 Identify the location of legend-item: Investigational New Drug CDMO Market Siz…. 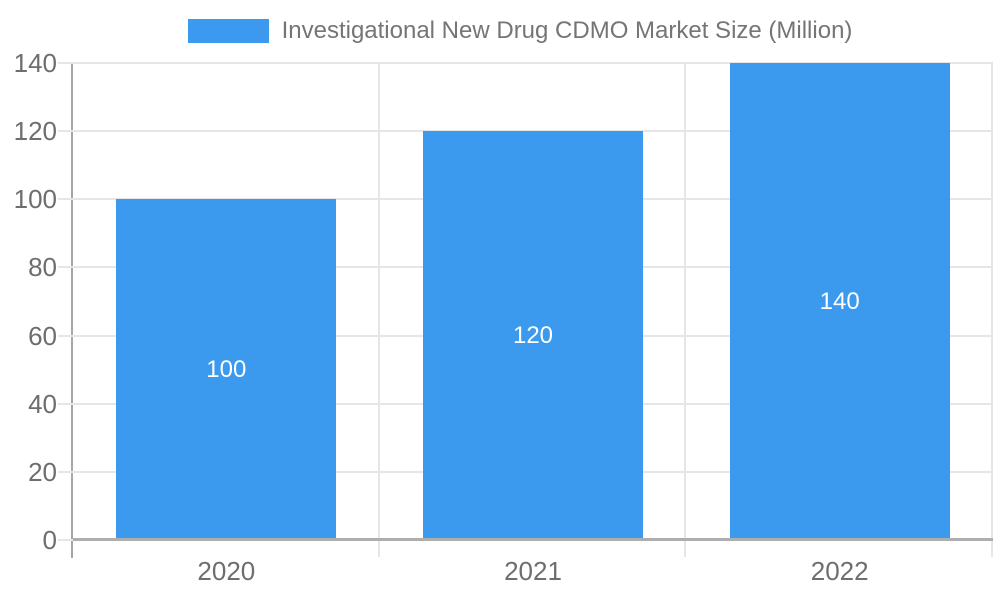
(520, 31).